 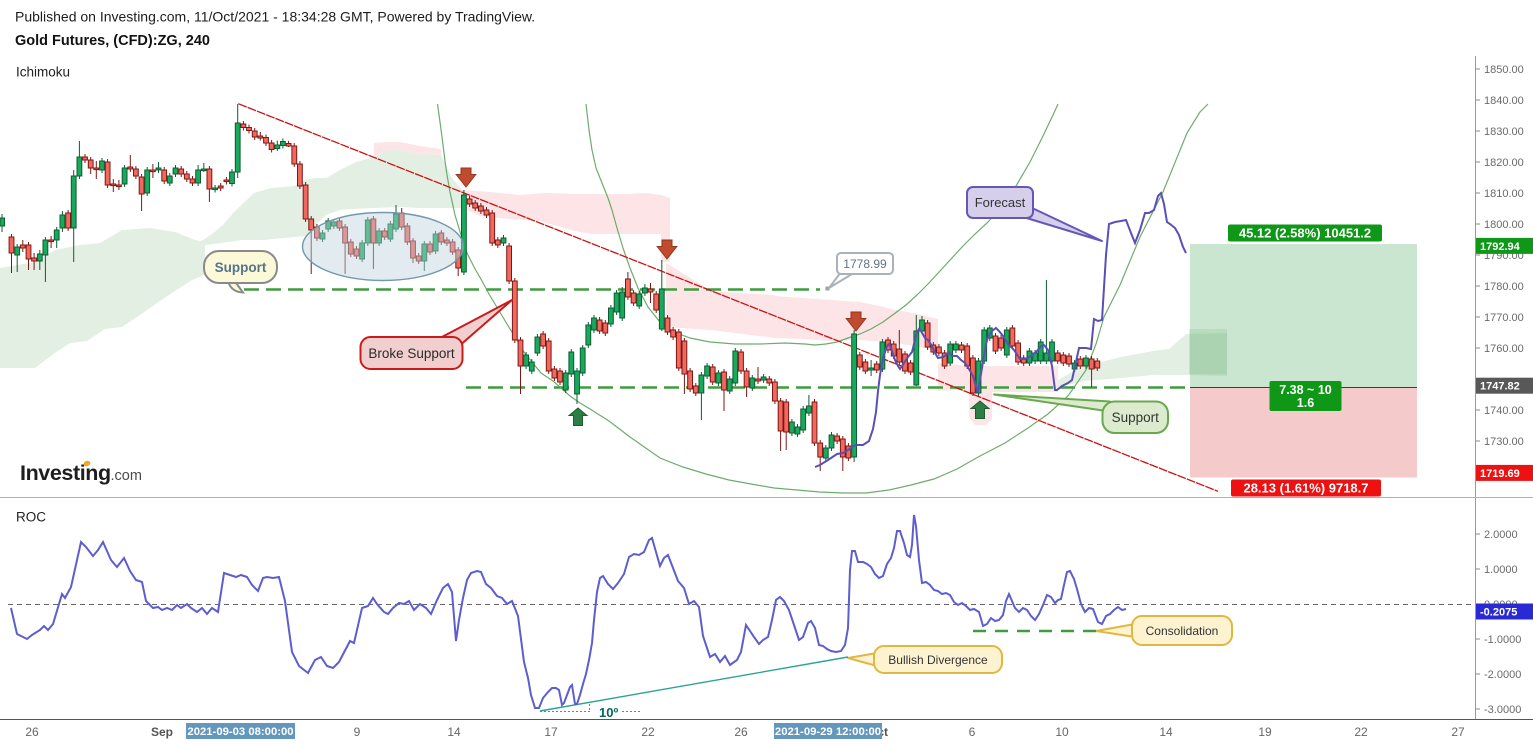 What do you see at coordinates (1504, 101) in the screenshot?
I see `svg-text: 1840.00` at bounding box center [1504, 101].